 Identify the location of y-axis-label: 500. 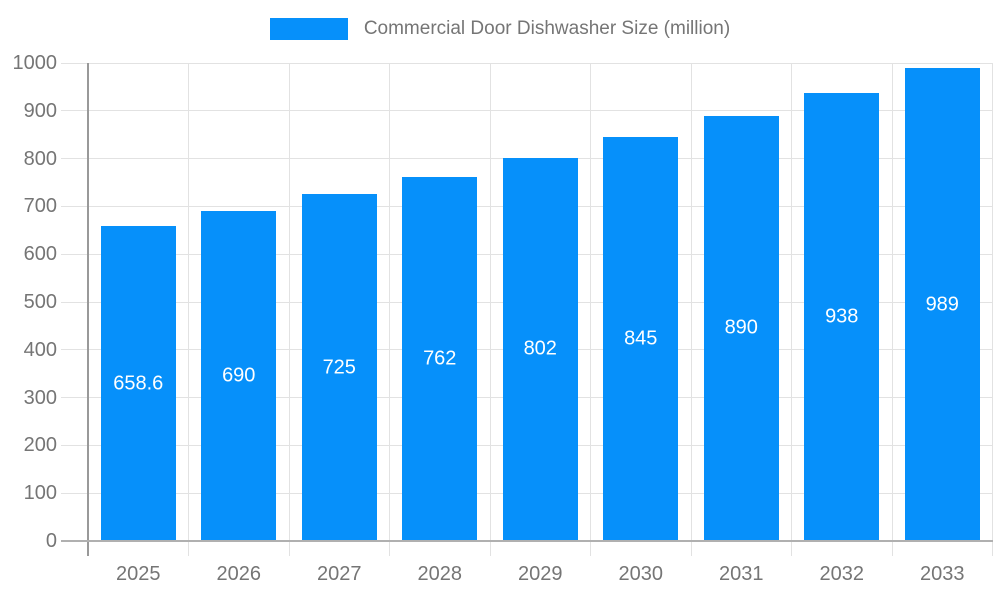
(40, 302).